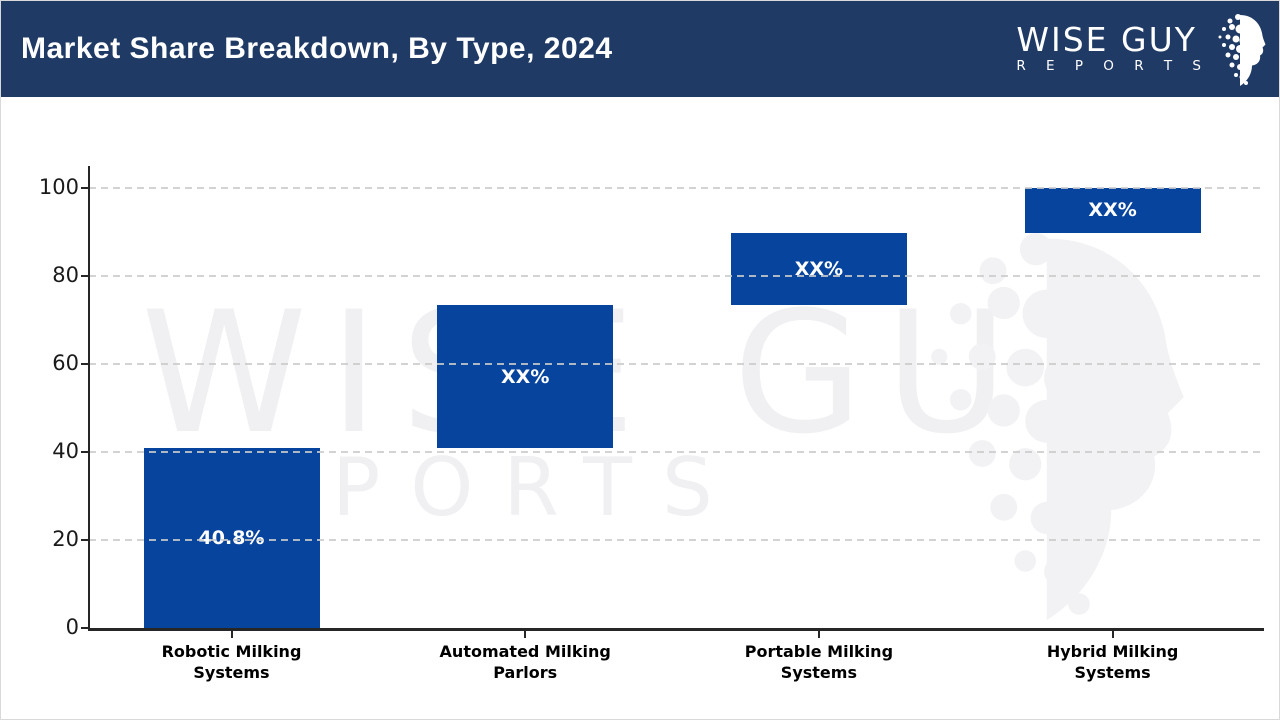 The width and height of the screenshot is (1280, 720). Describe the element at coordinates (65, 451) in the screenshot. I see `y-axis-tick-label: 40` at that location.